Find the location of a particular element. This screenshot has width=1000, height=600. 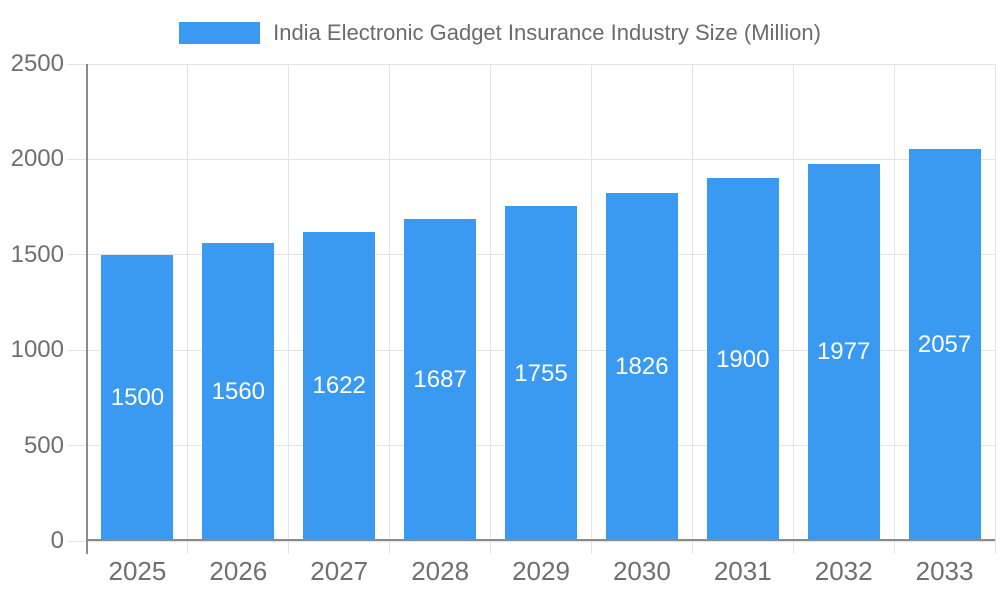

y-tick-label: 2500 is located at coordinates (37, 63).